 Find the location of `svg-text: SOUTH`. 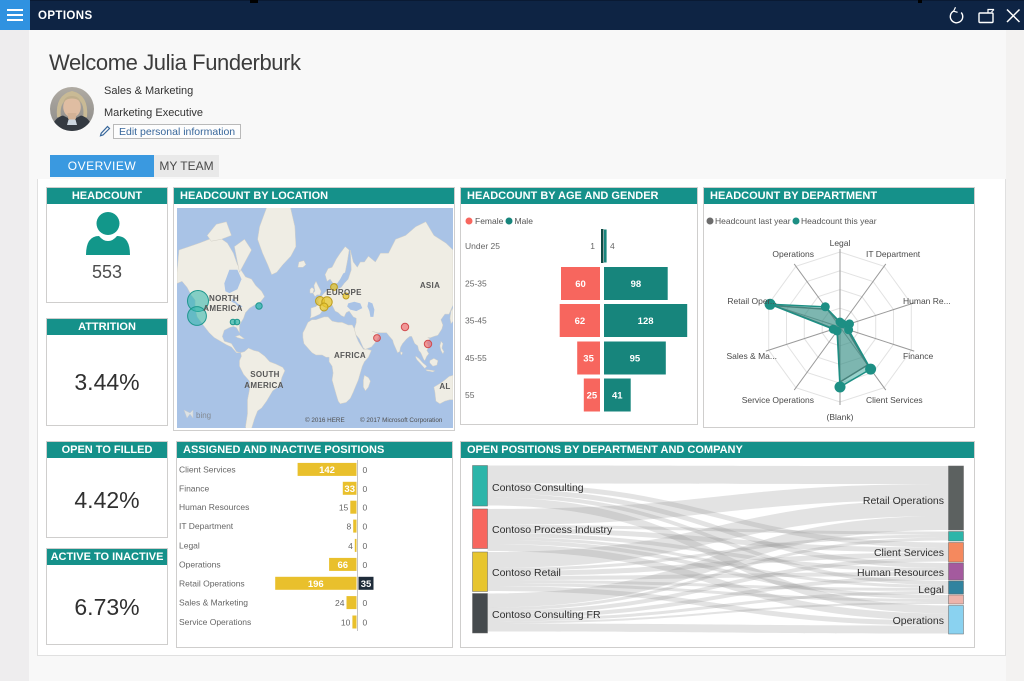

svg-text: SOUTH is located at coordinates (265, 374).